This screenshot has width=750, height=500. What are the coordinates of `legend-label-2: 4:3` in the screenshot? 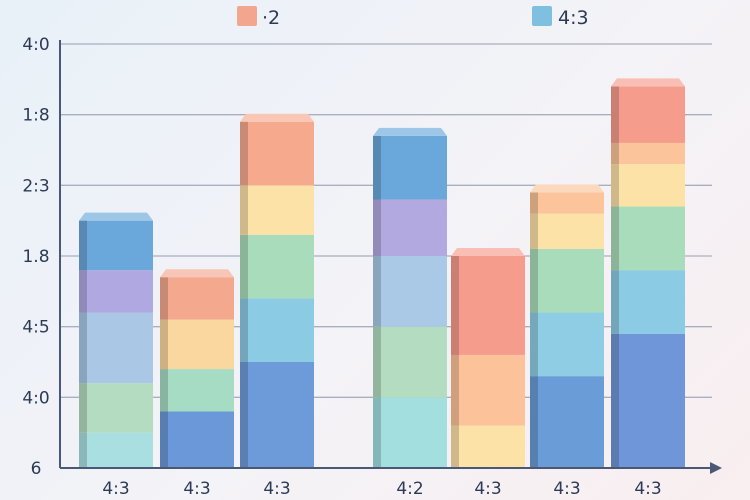 It's located at (573, 18).